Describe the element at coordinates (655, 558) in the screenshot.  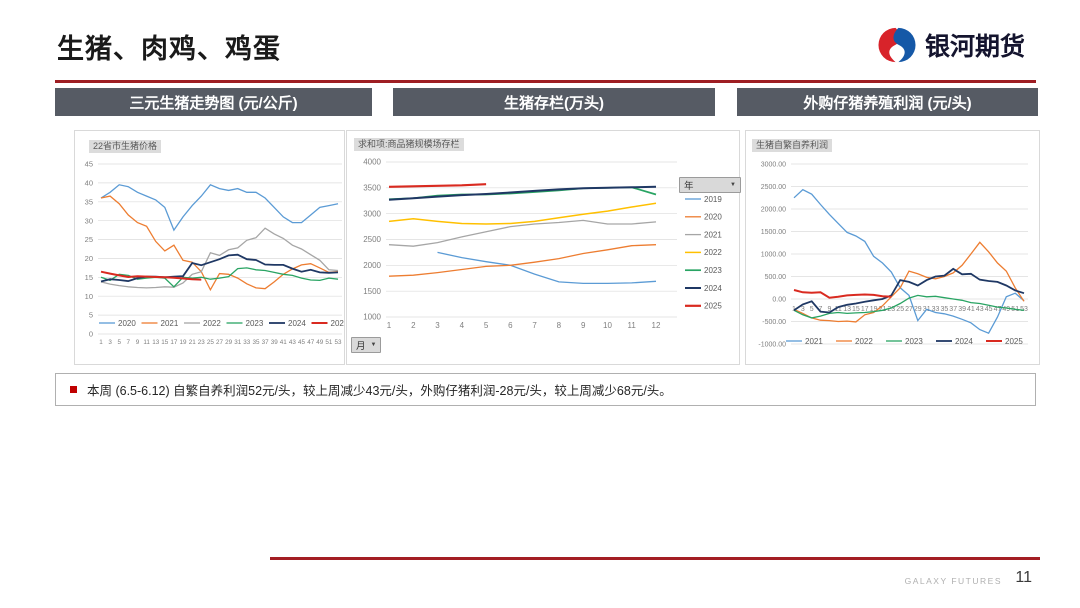
I see `footer-rule` at that location.